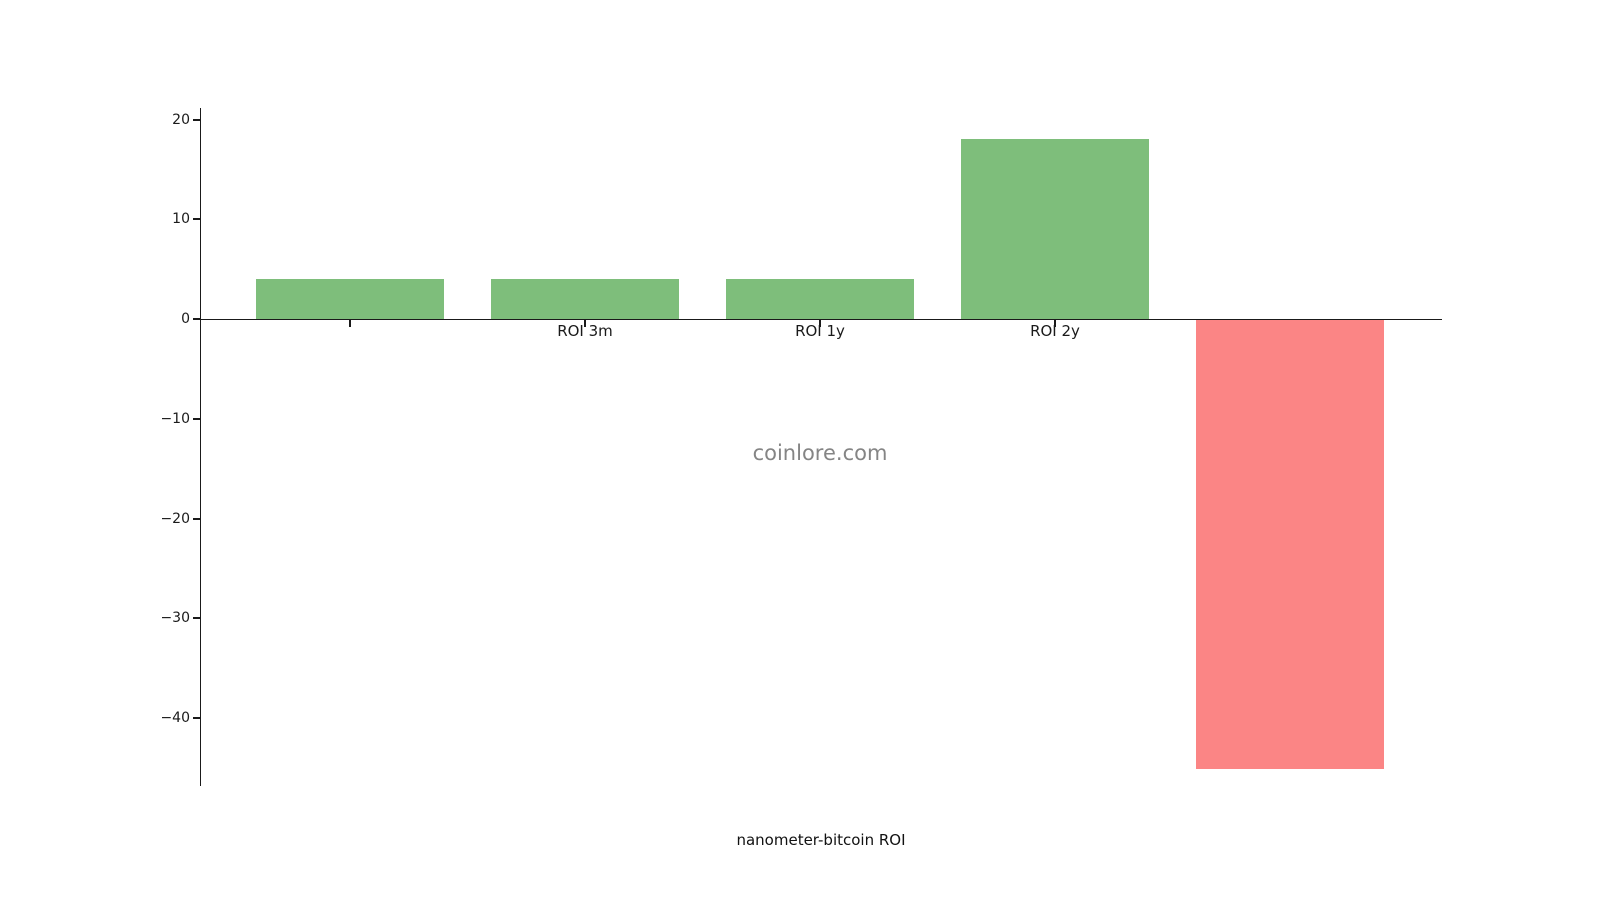  I want to click on y-tick-label: −20, so click(175, 518).